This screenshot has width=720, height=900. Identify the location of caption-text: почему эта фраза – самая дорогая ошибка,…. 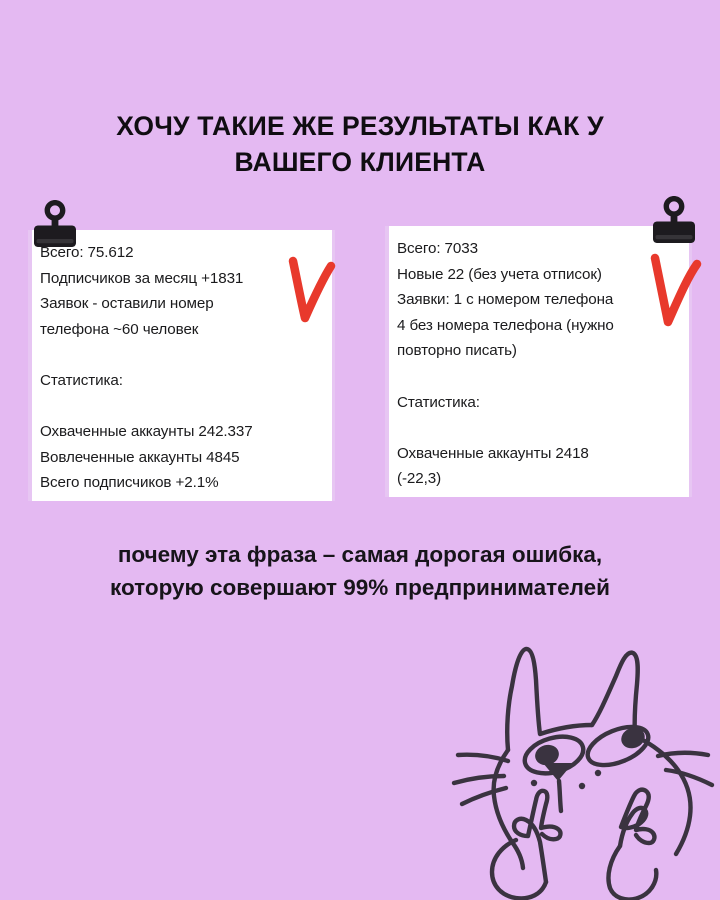
(360, 571).